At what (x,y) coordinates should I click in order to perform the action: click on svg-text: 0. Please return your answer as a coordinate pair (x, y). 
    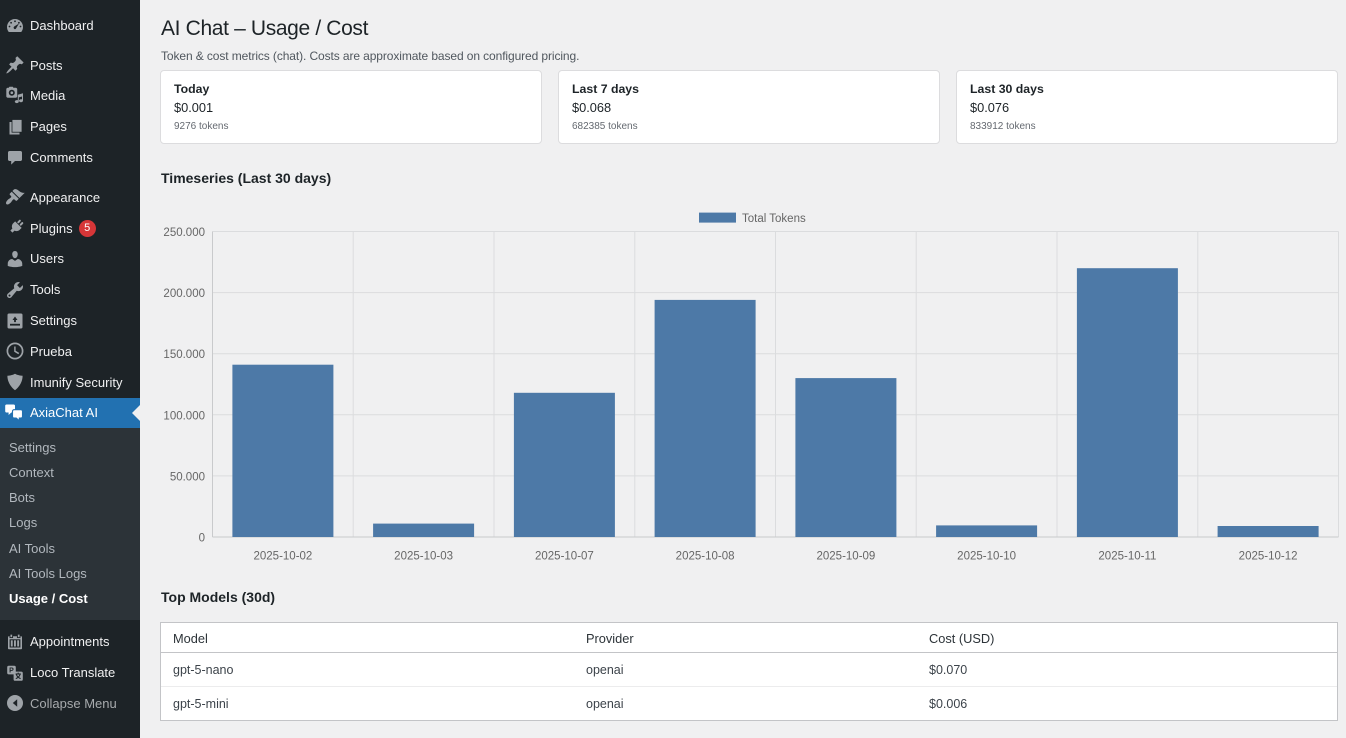
    Looking at the image, I should click on (202, 539).